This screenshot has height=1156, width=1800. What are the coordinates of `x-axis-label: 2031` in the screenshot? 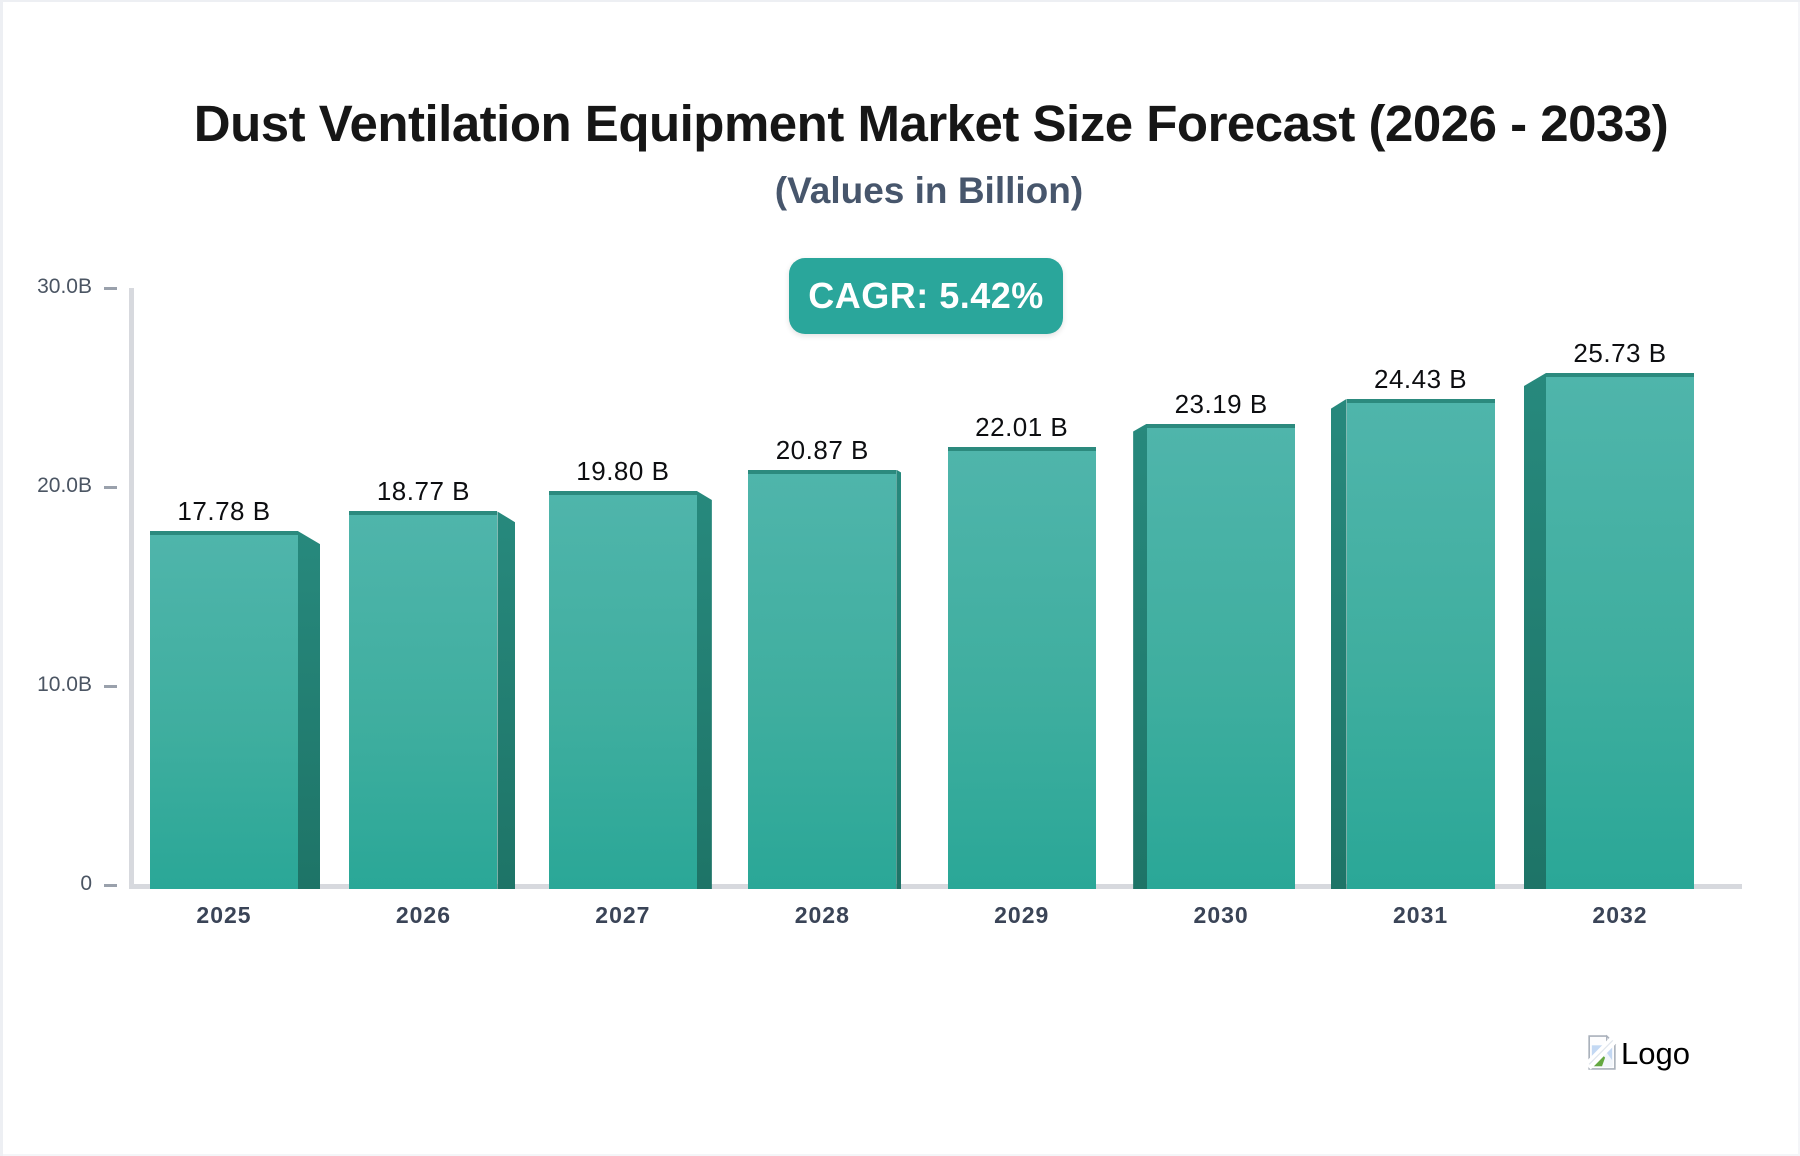 It's located at (1420, 915).